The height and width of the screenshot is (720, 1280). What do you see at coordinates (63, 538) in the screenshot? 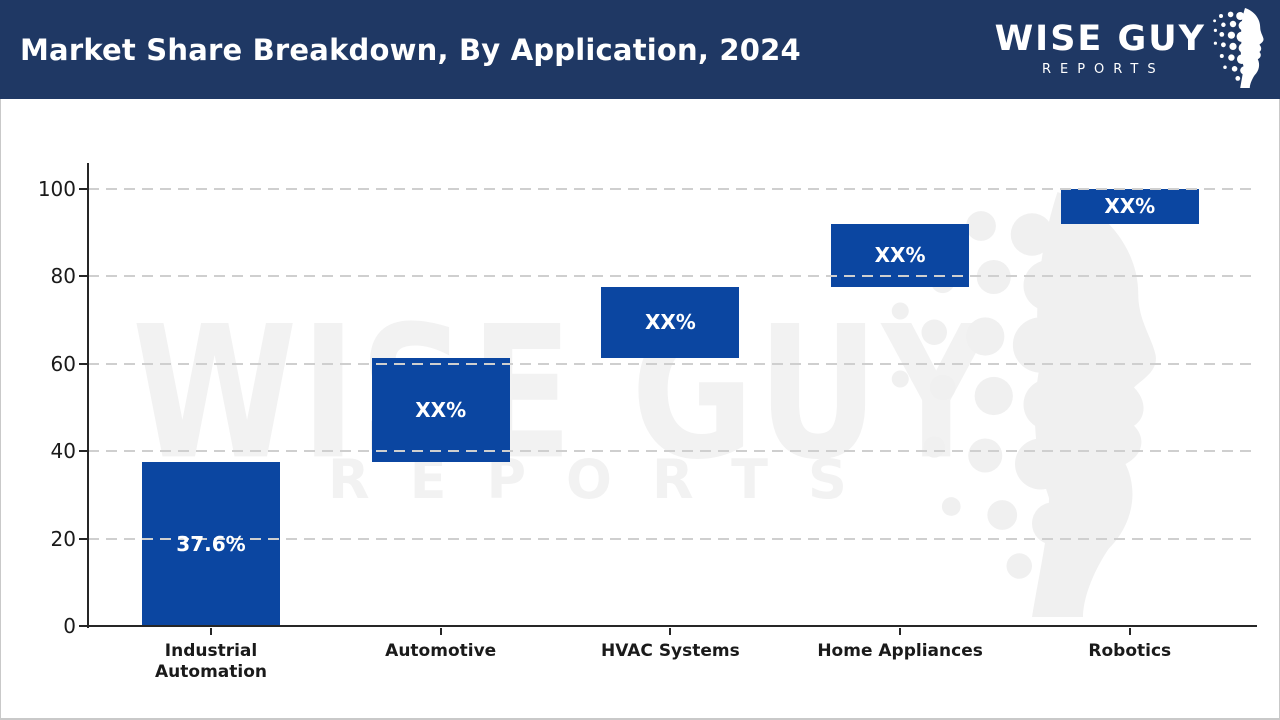
I see `y-tick-label: 20` at bounding box center [63, 538].